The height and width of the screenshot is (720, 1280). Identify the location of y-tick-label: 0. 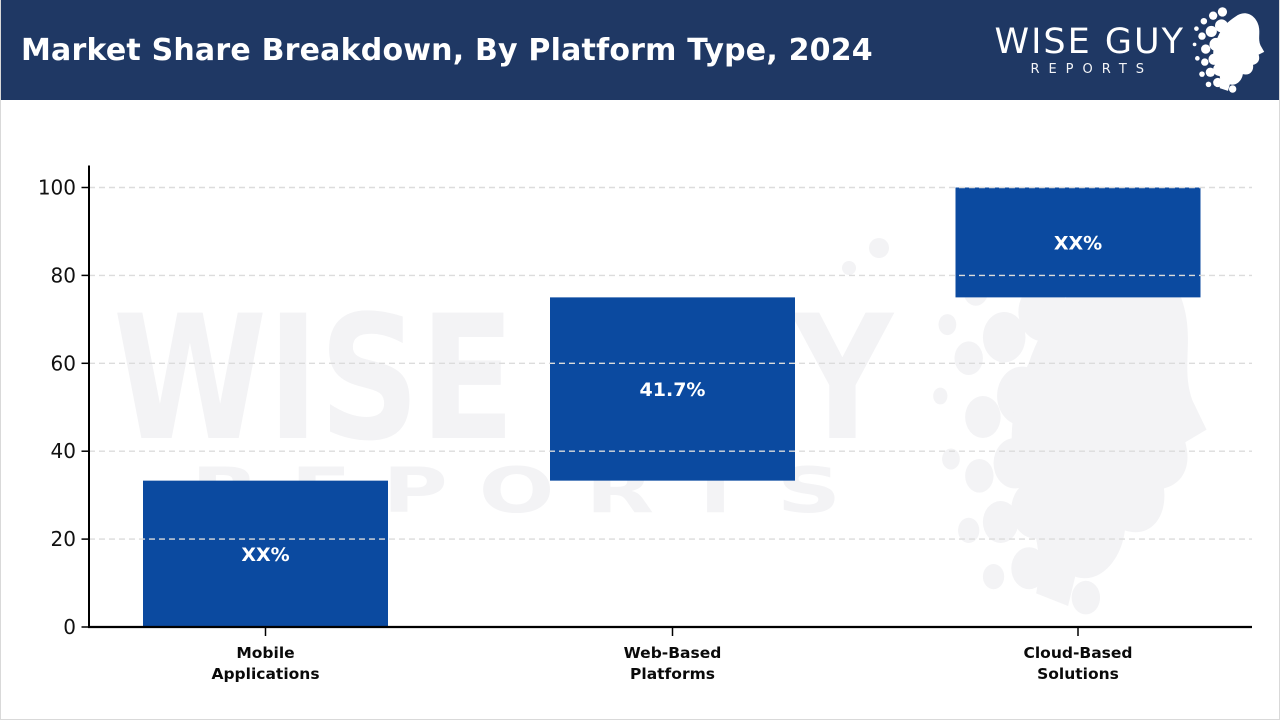
(69, 627).